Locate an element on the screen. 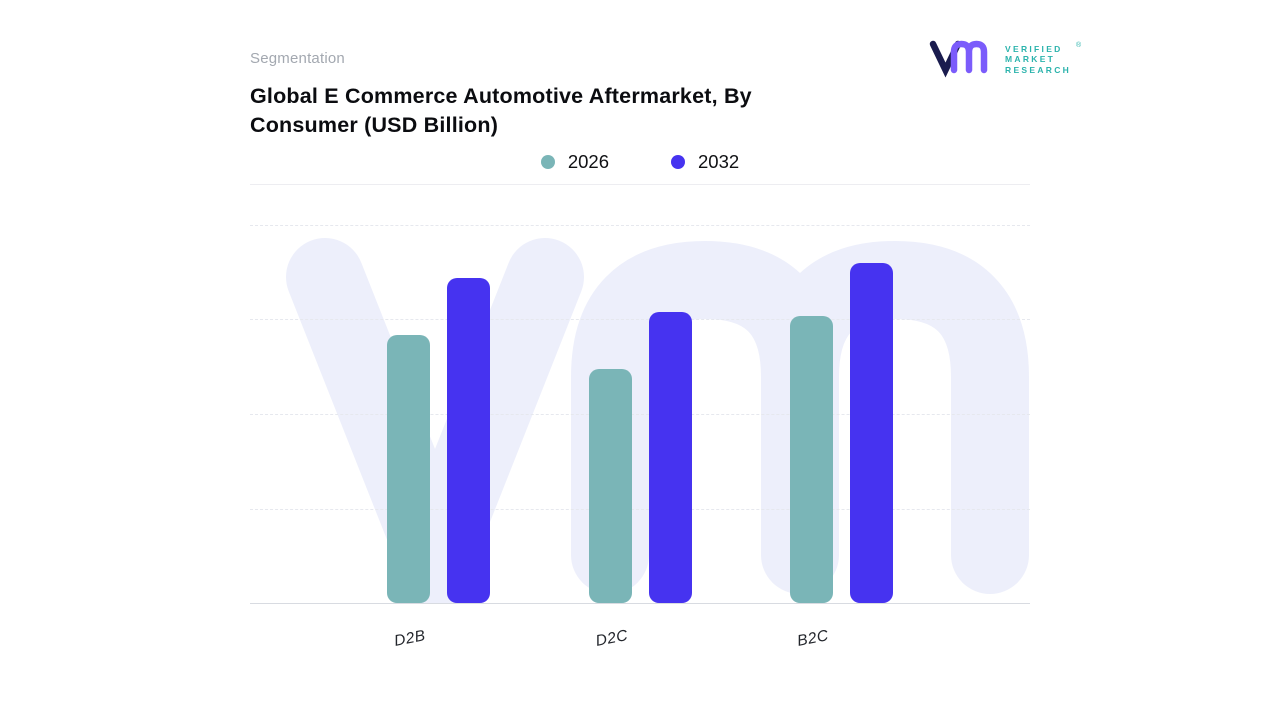 The image size is (1280, 720). bar-2026-b2c is located at coordinates (811, 459).